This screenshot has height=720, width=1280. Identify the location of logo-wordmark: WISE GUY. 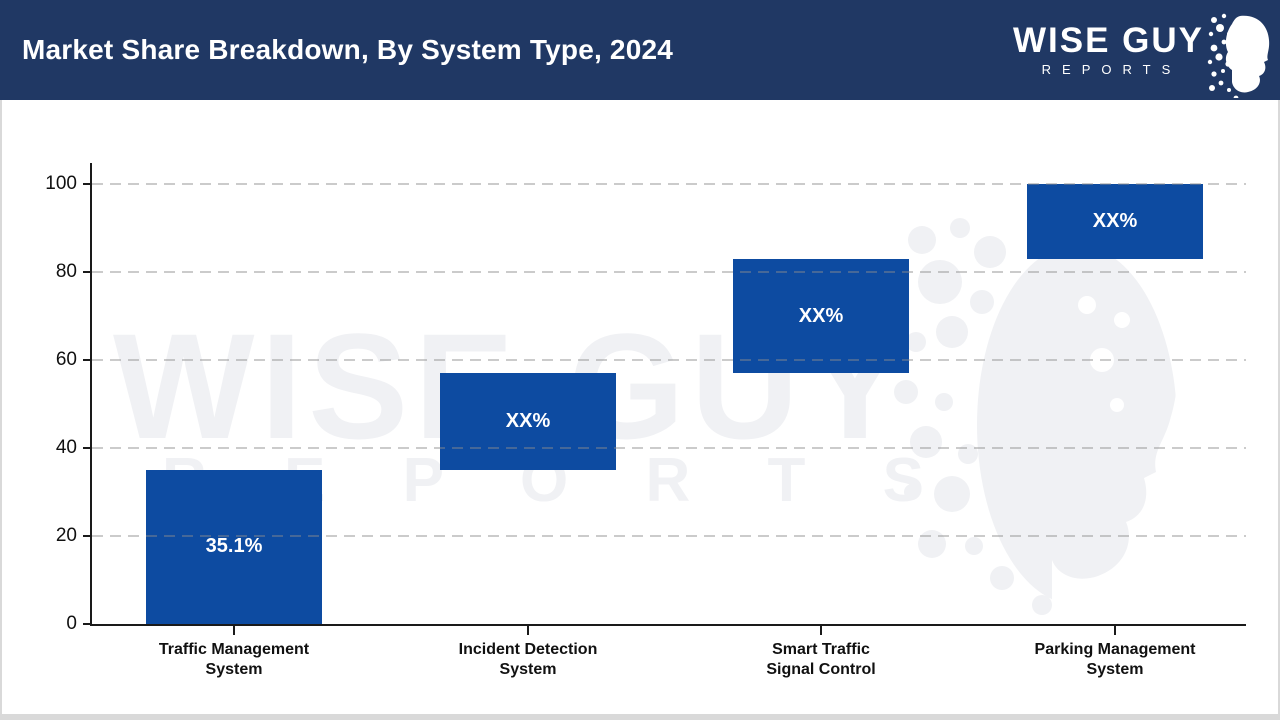
(1108, 40).